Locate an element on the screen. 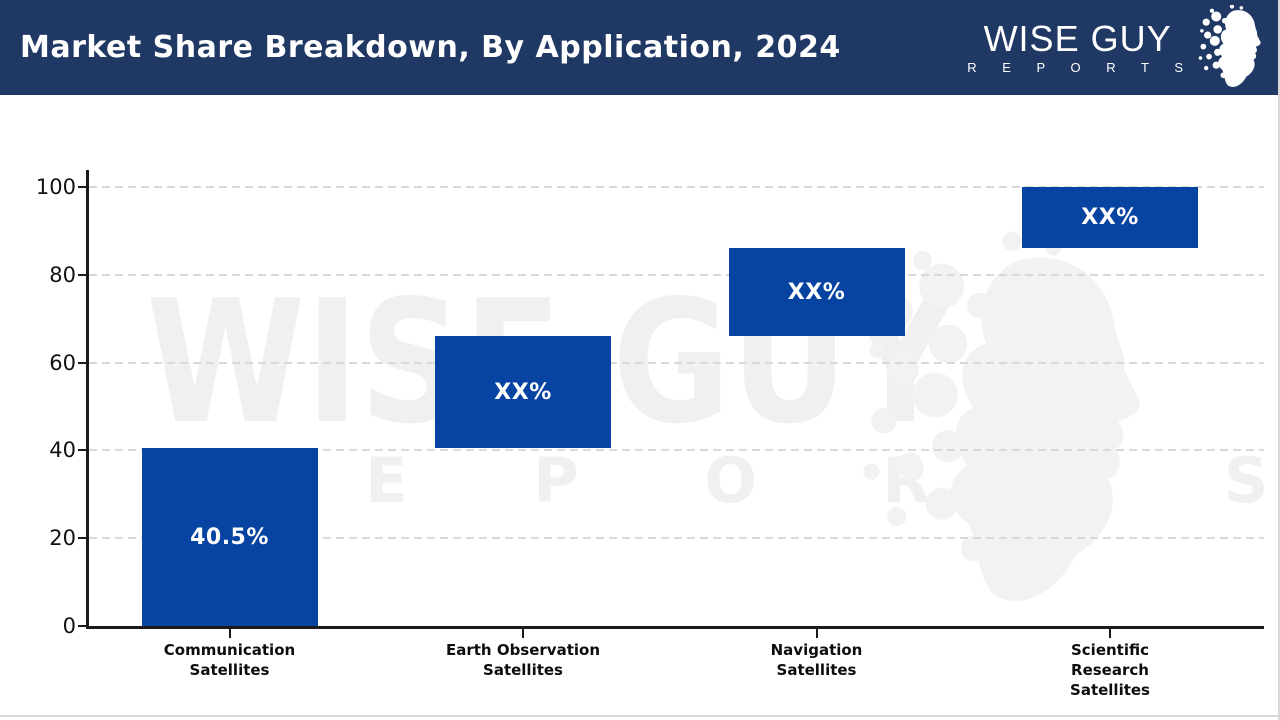  brand-subtitle: R E P O R T S is located at coordinates (1080, 67).